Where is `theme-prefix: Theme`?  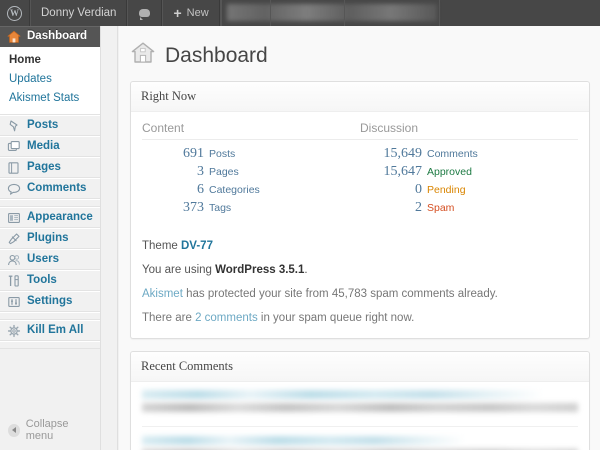 theme-prefix: Theme is located at coordinates (160, 246).